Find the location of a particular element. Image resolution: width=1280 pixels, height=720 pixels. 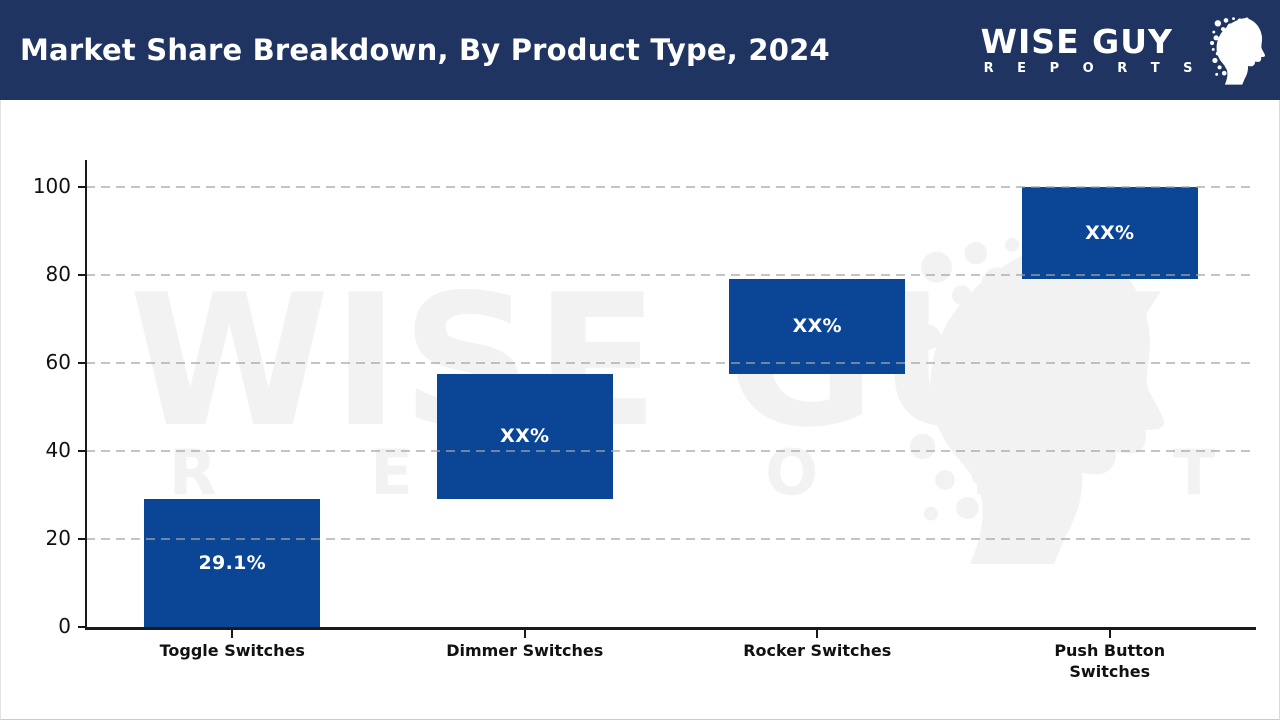

brand-logo: WISE GUY R E P O R T S is located at coordinates (1123, 50).